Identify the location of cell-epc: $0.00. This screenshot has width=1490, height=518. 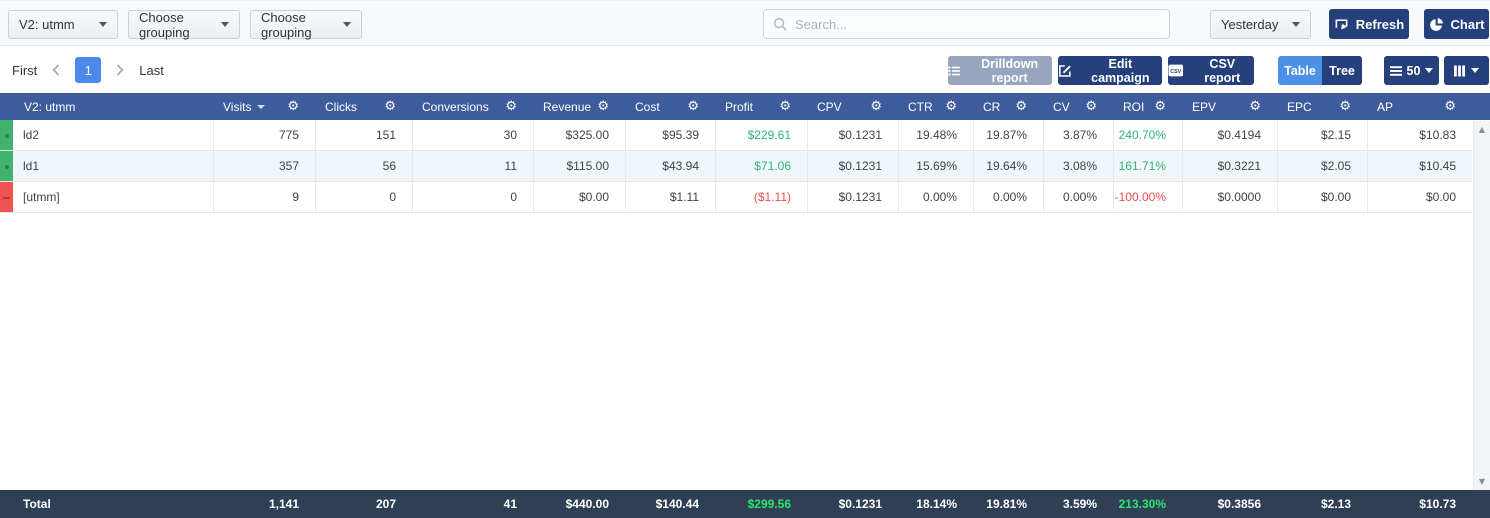
(1322, 197).